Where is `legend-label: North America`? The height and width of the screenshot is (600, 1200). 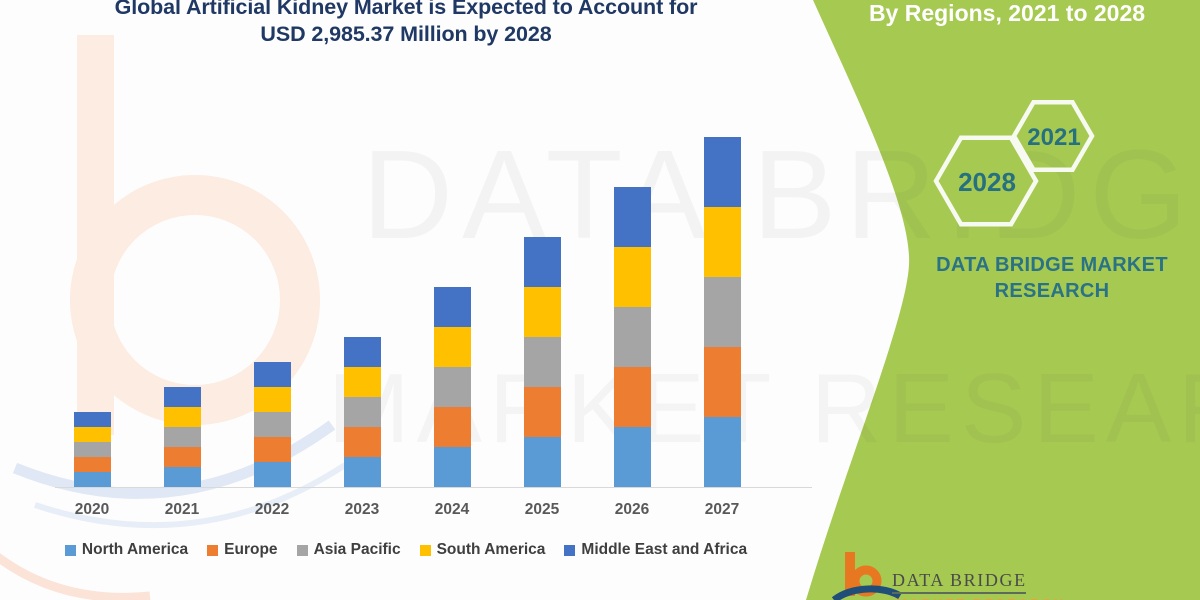
legend-label: North America is located at coordinates (135, 549).